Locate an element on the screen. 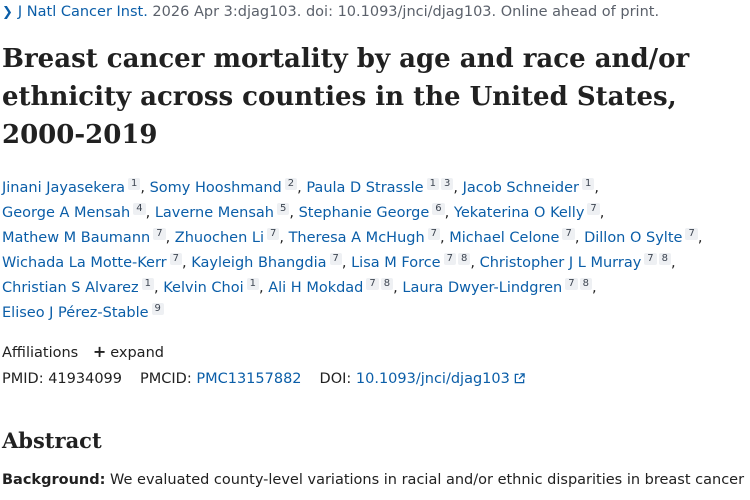  affiliations-expand-button: + expand is located at coordinates (128, 351).